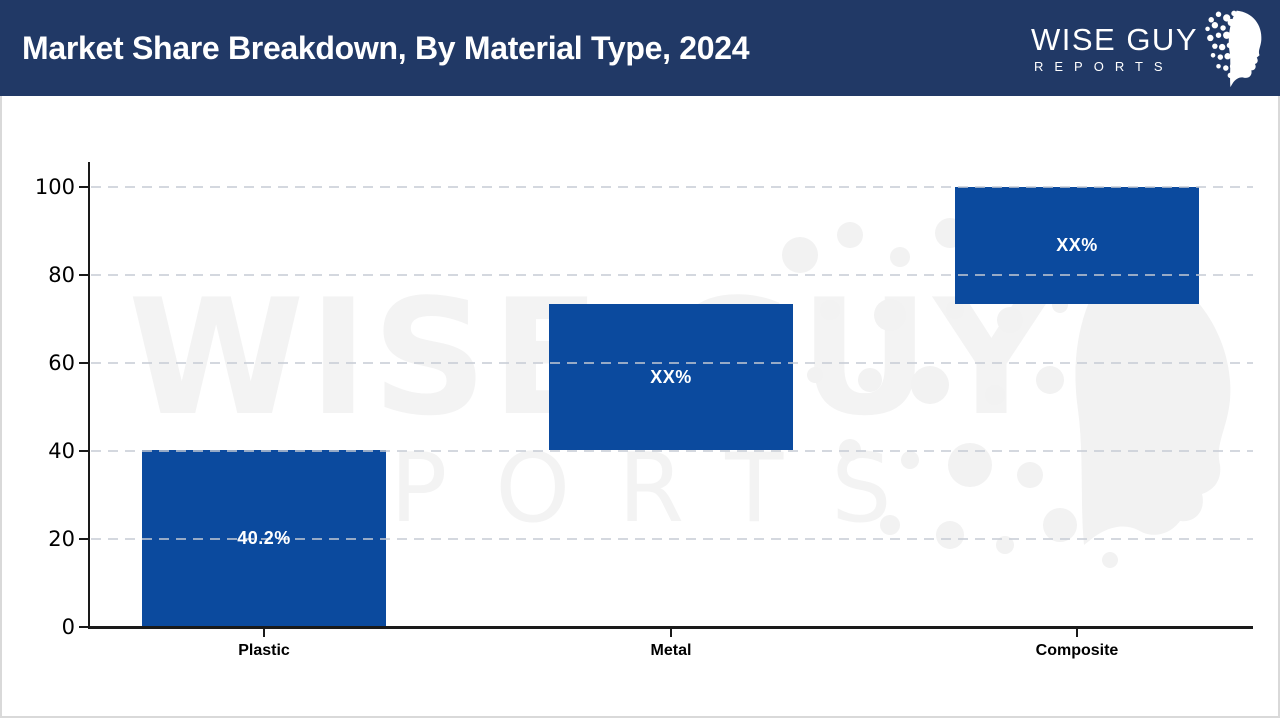 This screenshot has width=1280, height=720. I want to click on y-tick-label: 20, so click(61, 539).